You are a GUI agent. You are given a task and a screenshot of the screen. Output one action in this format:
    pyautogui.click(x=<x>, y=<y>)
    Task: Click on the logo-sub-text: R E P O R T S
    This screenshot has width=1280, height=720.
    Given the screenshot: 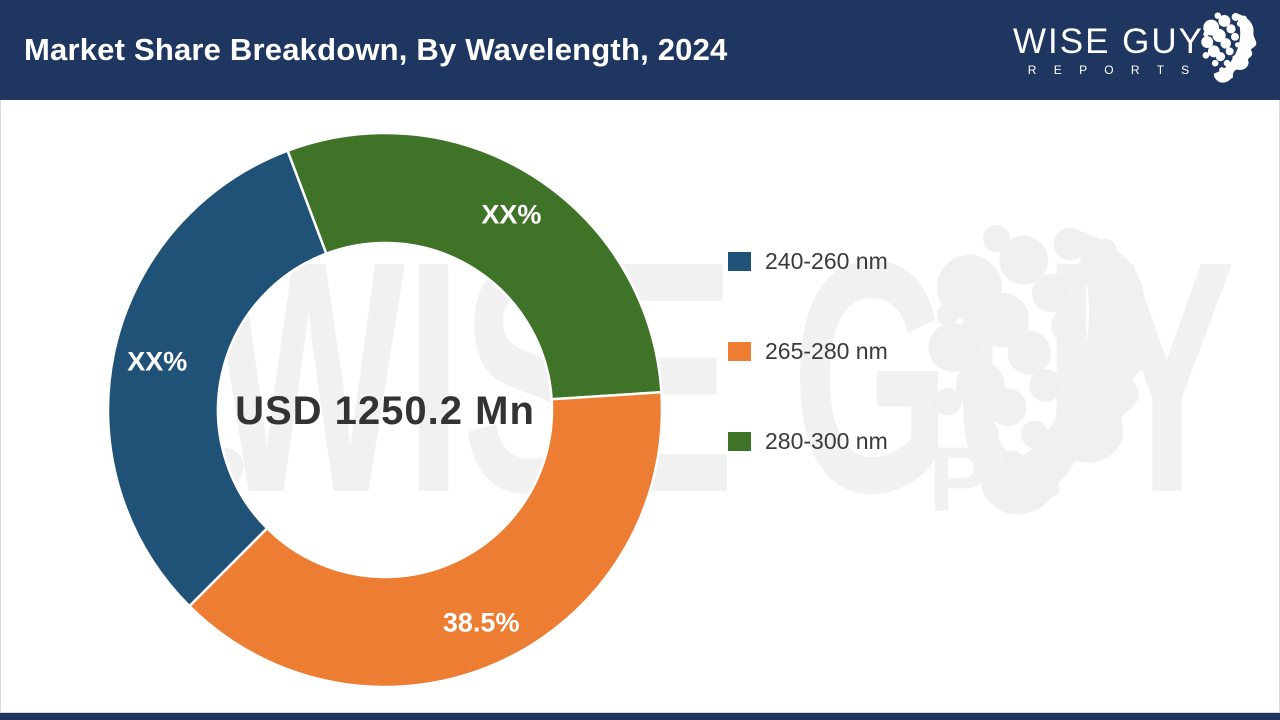 What is the action you would take?
    pyautogui.click(x=1112, y=69)
    